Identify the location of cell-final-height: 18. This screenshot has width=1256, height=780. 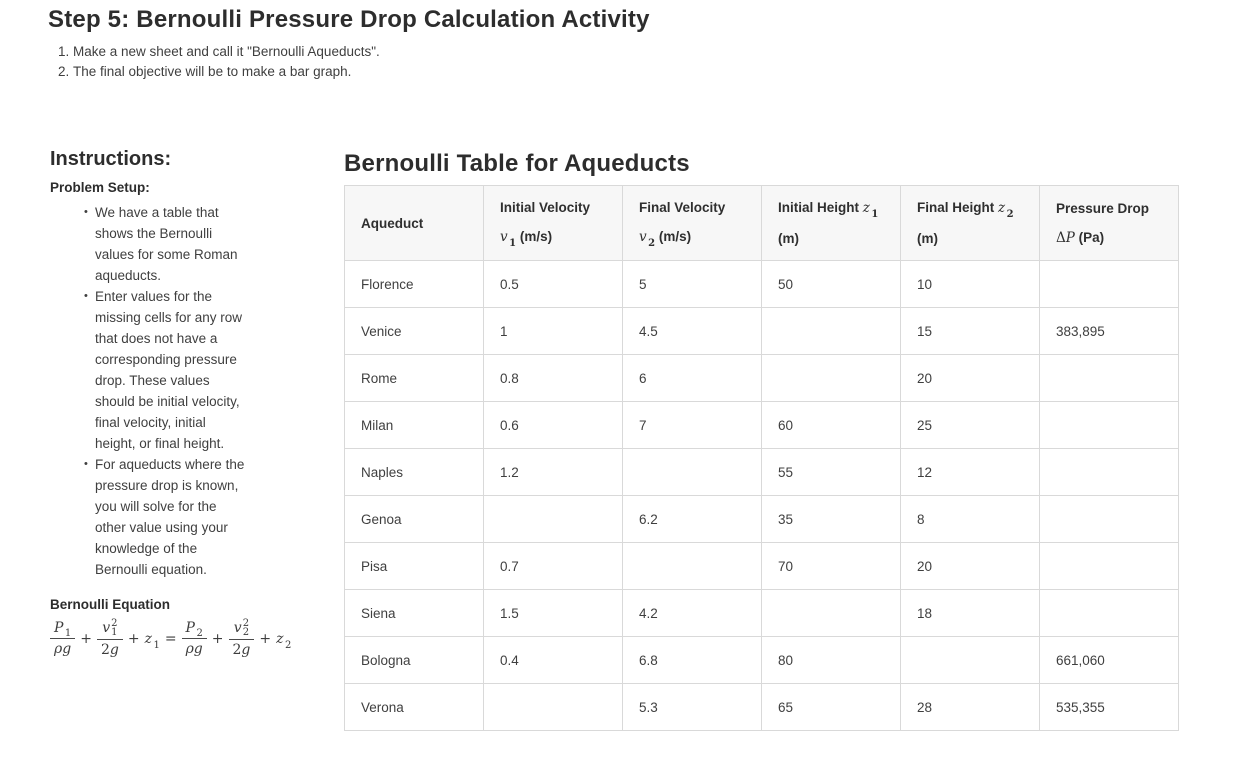
(970, 613).